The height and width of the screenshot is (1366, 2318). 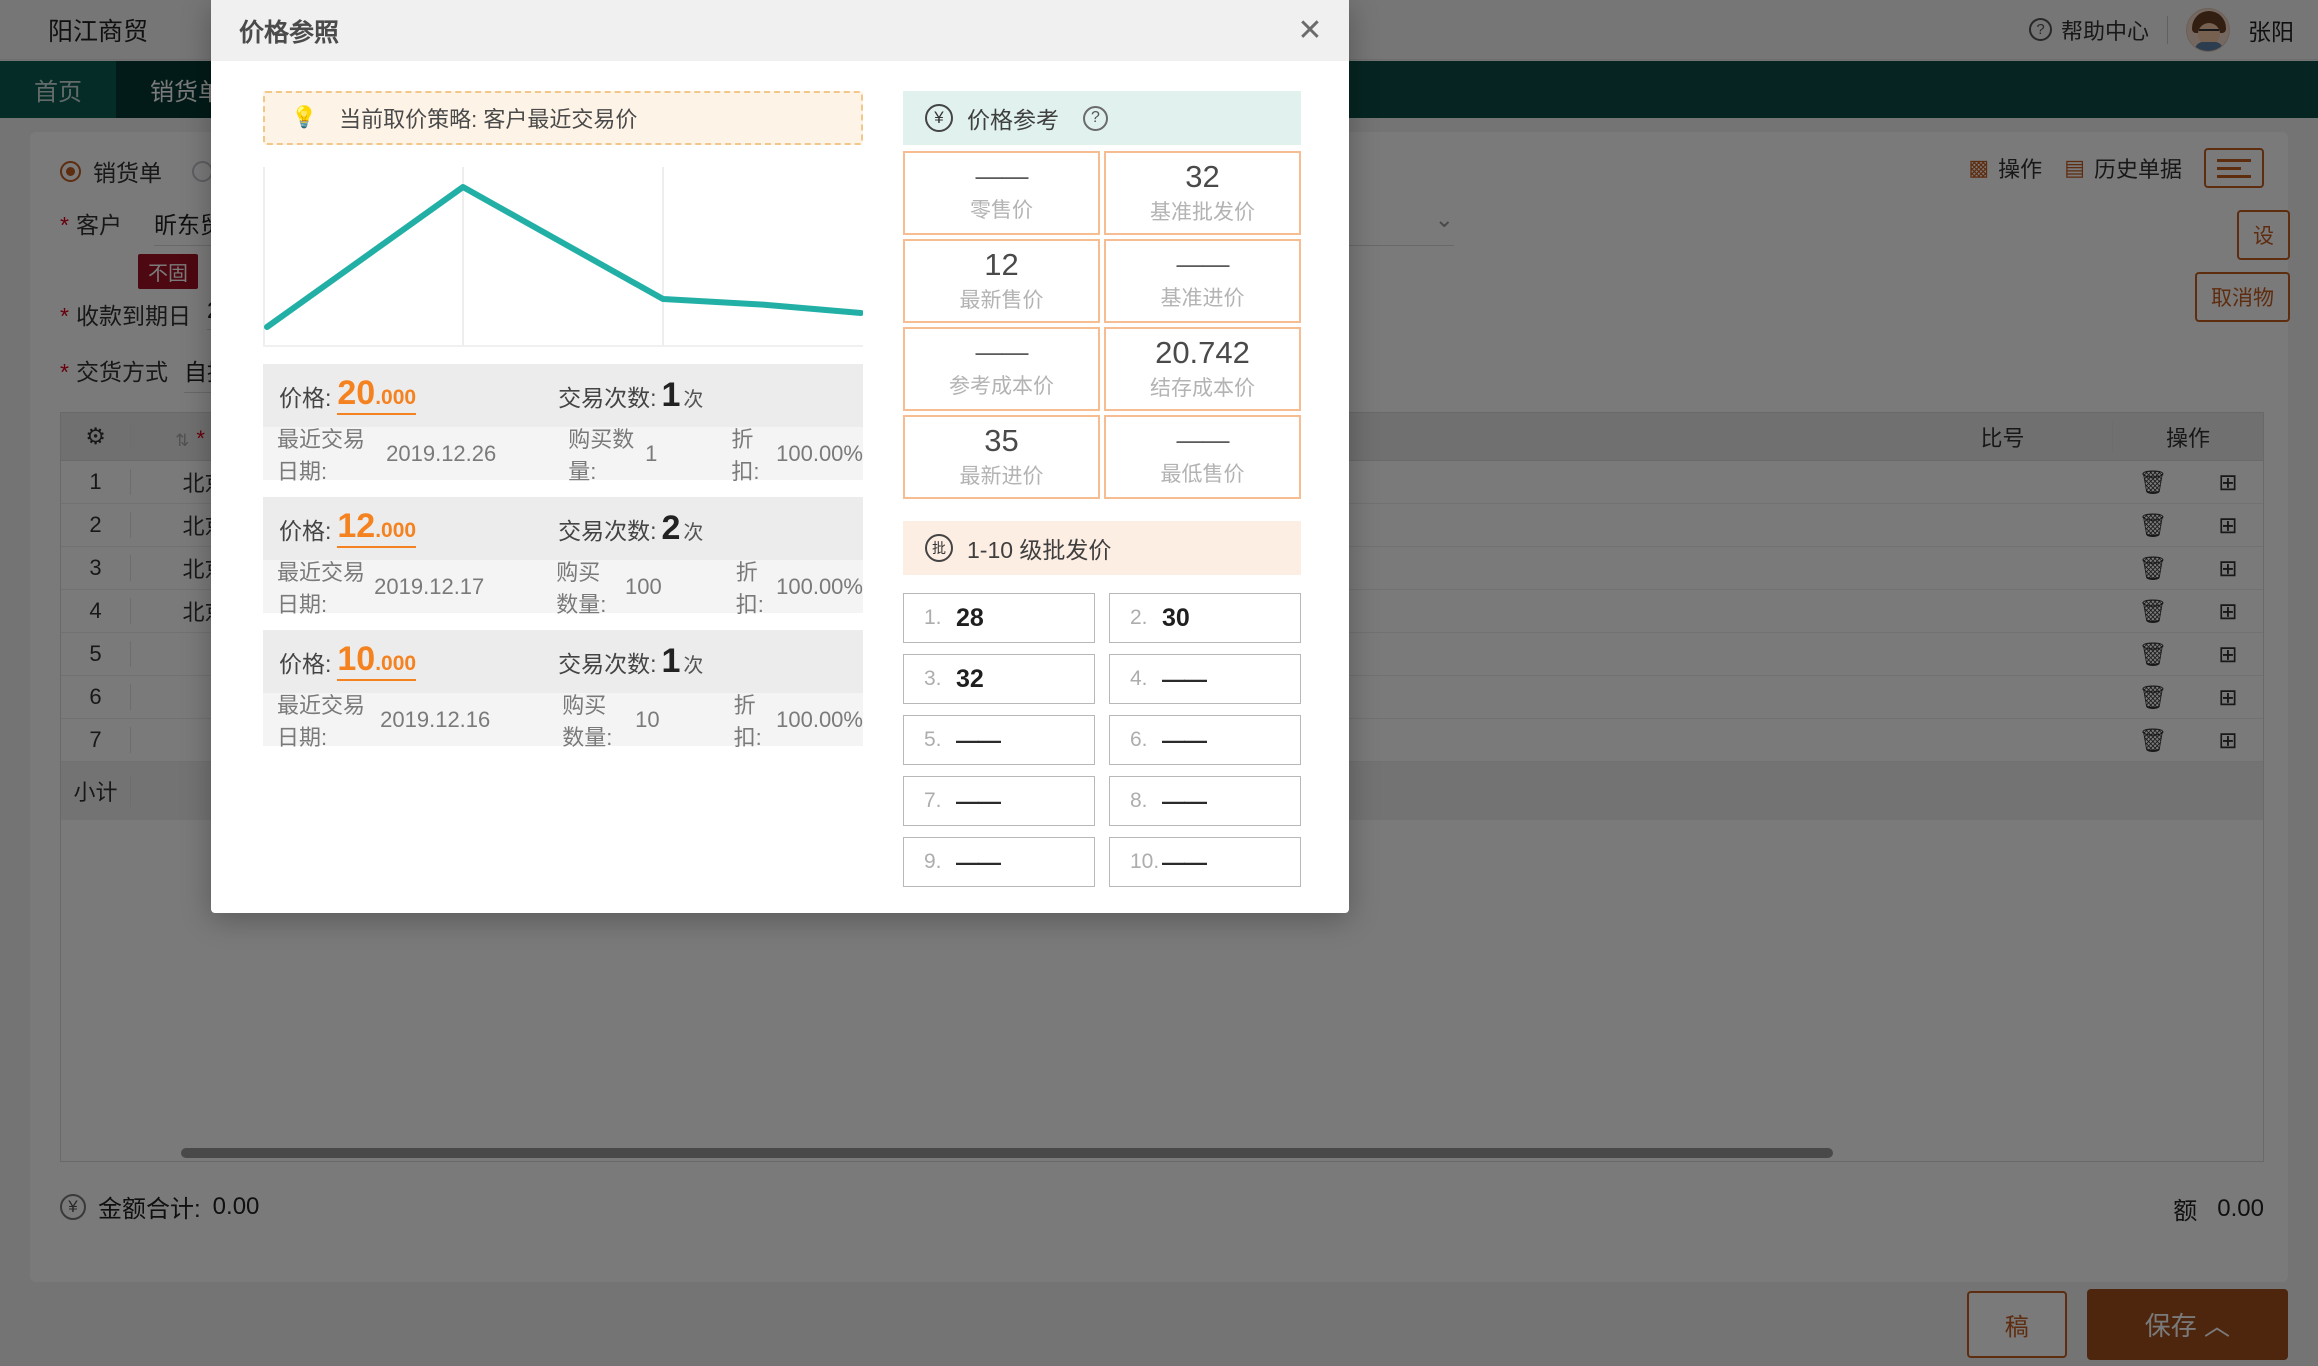 I want to click on last-date-value: 2019.12.16, so click(x=435, y=719).